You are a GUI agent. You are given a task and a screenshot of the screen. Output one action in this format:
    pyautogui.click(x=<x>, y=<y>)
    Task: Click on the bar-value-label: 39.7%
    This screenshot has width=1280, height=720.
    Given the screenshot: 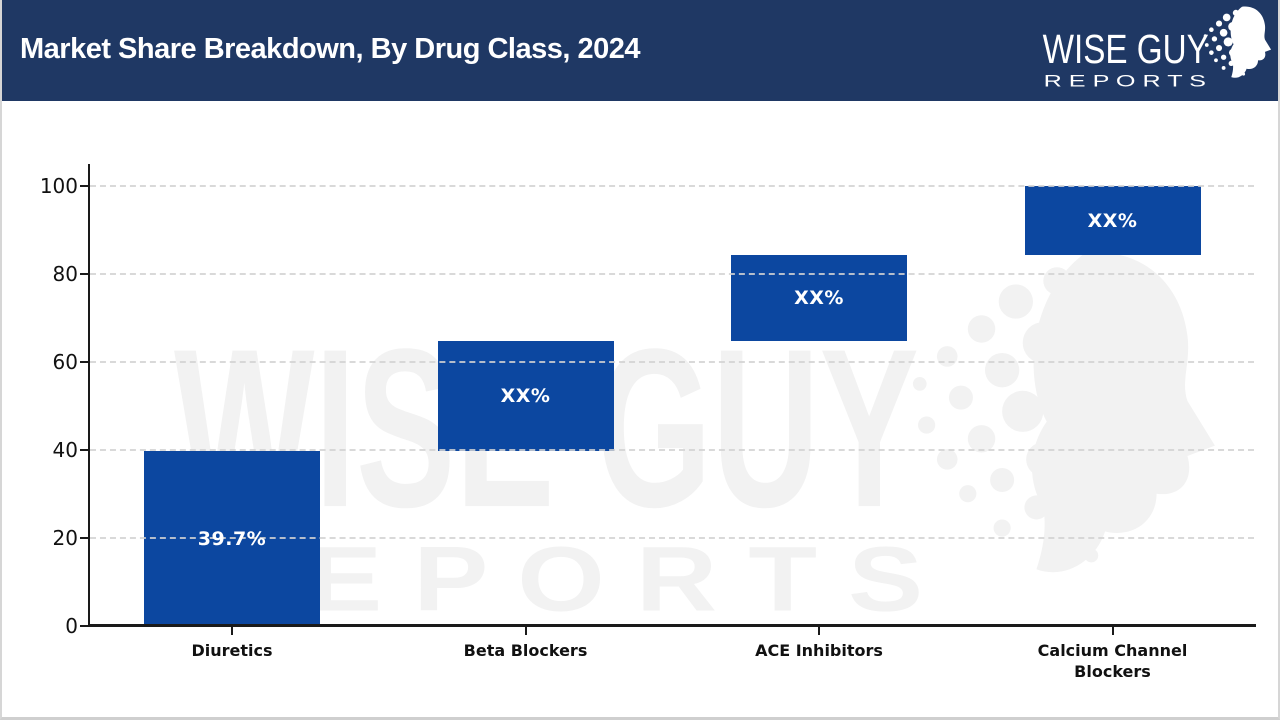 What is the action you would take?
    pyautogui.click(x=232, y=538)
    